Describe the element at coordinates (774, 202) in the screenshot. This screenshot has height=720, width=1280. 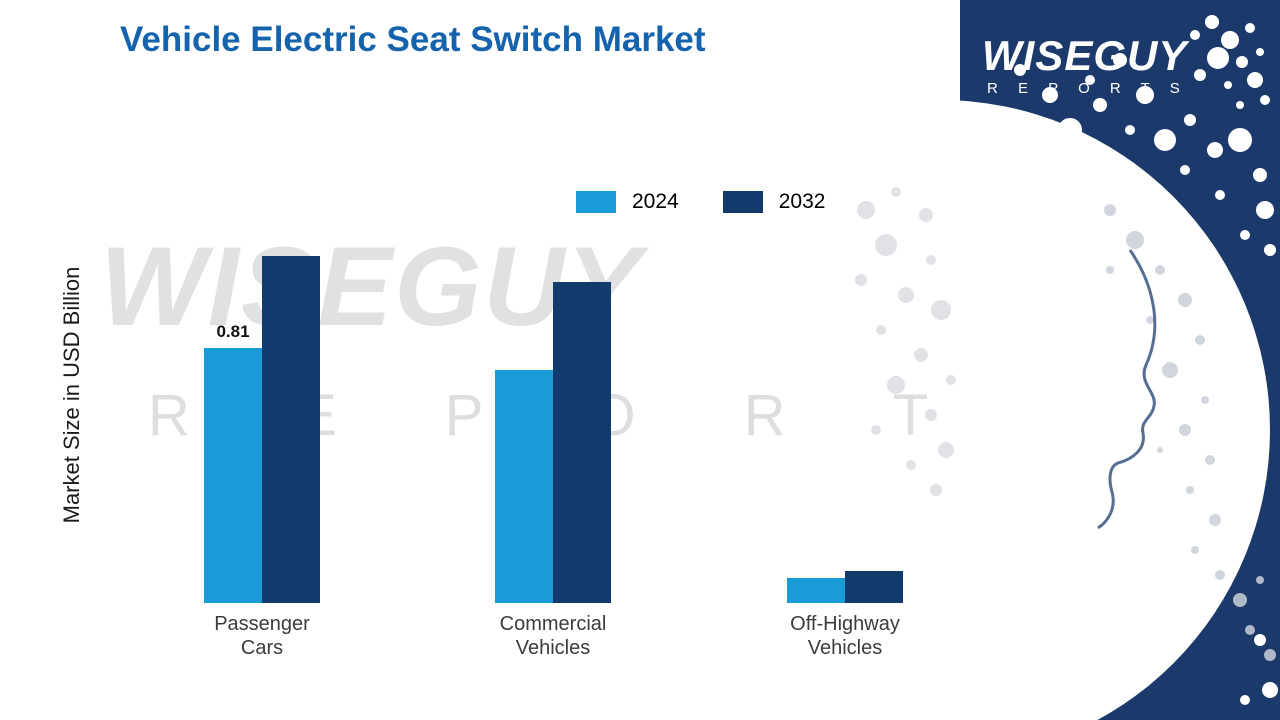
I see `legend-item-2032: 2032` at that location.